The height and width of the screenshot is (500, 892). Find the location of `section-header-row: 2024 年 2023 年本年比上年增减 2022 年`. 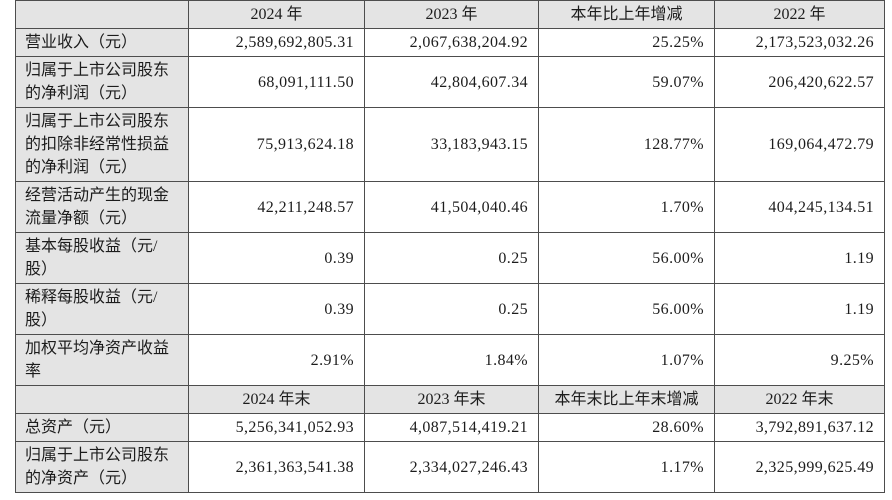

section-header-row: 2024 年 2023 年本年比上年增减 2022 年 is located at coordinates (450, 14).